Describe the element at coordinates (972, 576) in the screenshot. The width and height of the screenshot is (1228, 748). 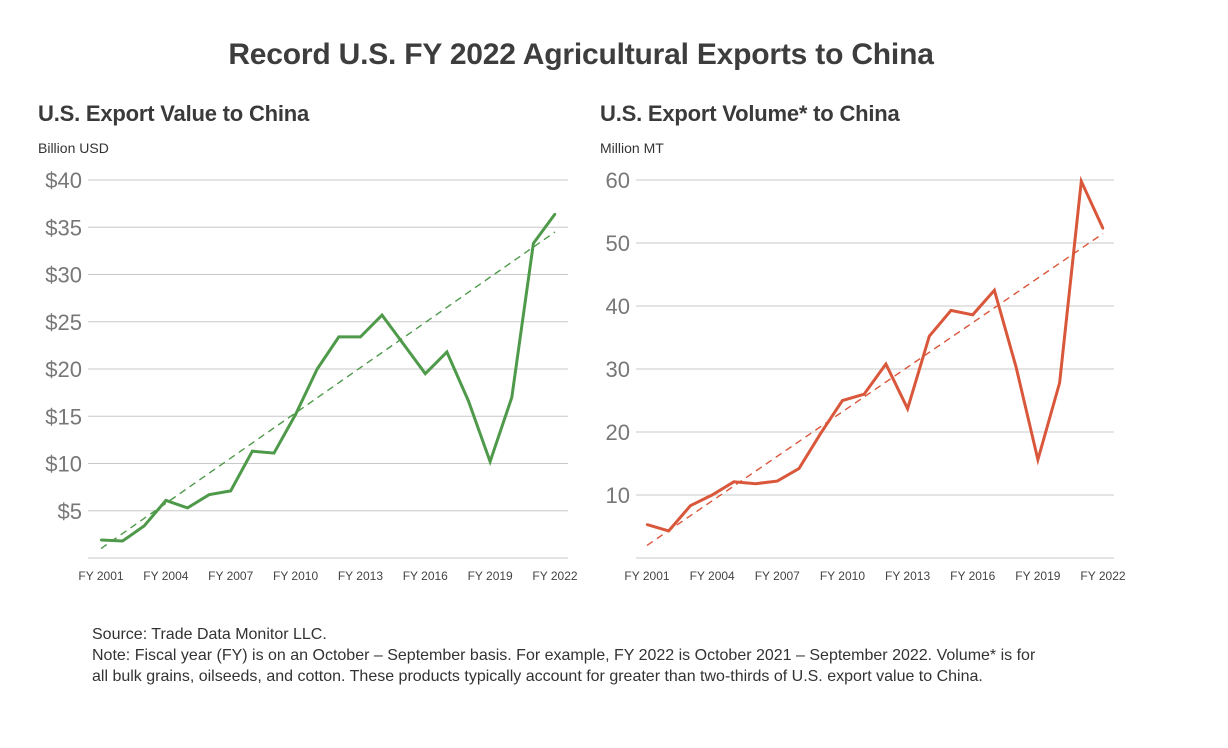
I see `volume-x-tick-label: FY 2016` at that location.